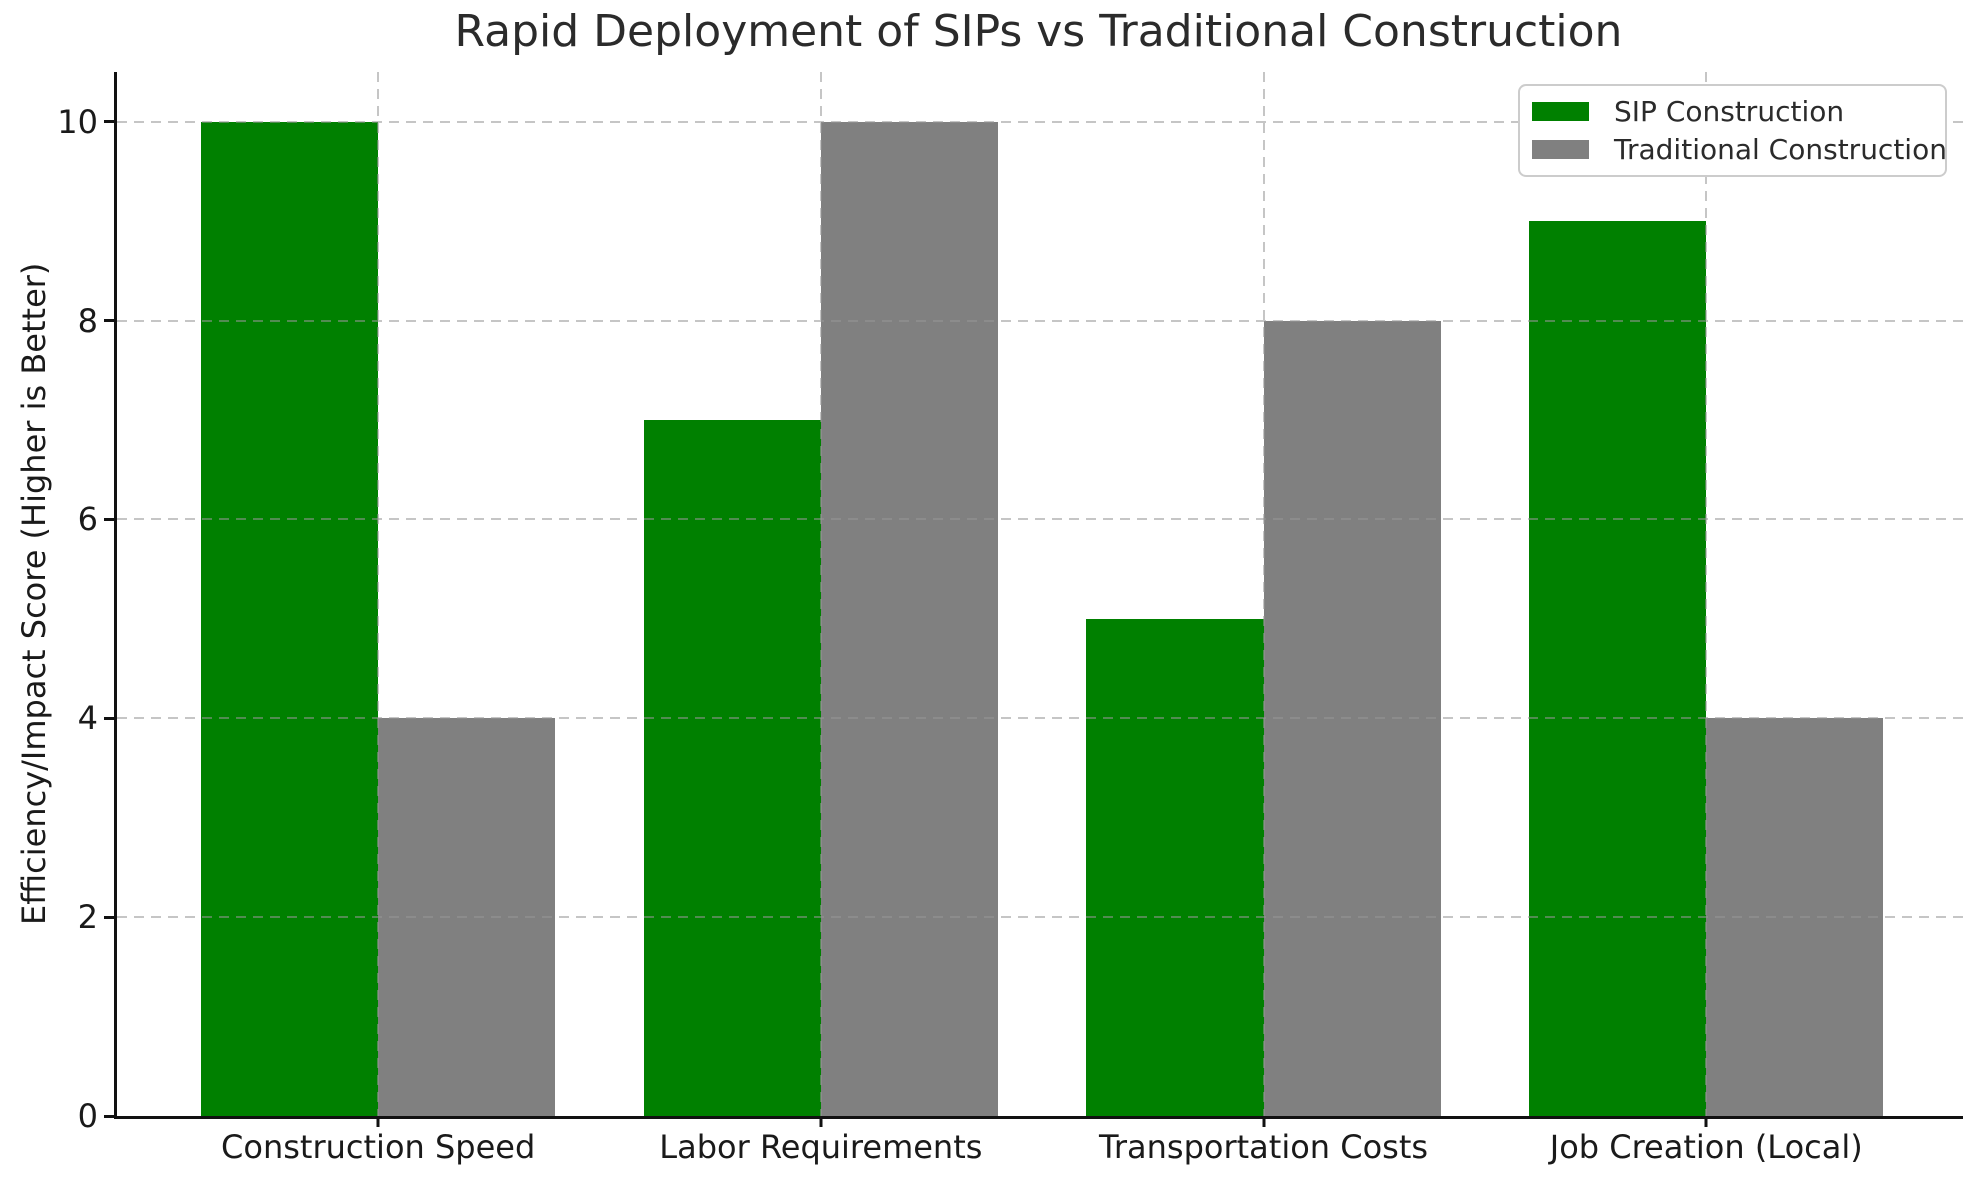 The height and width of the screenshot is (1180, 1979). Describe the element at coordinates (87, 519) in the screenshot. I see `y-tick-label-6: 6` at that location.